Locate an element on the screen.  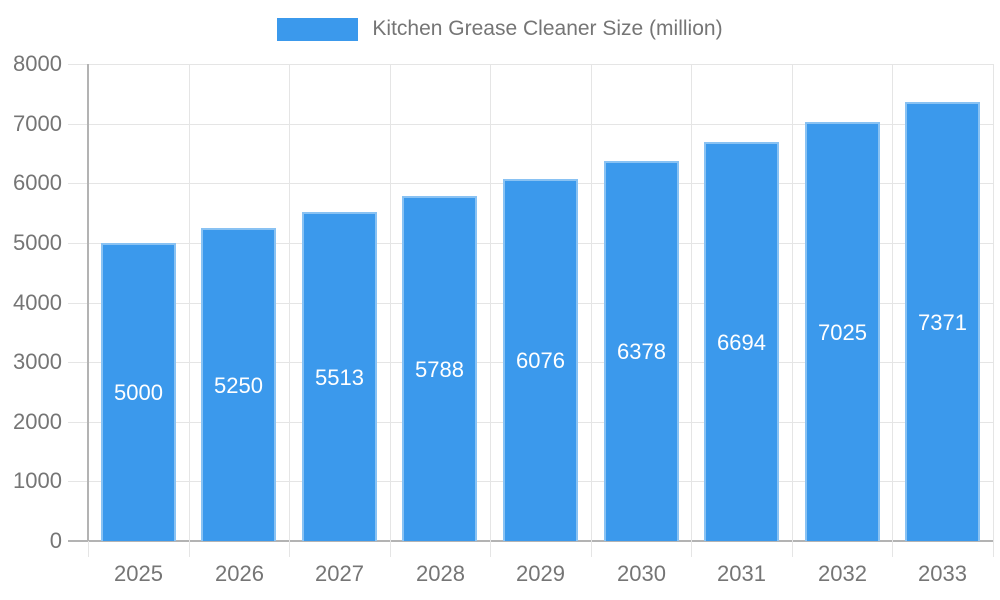
y-axis-tick-label: 2000 is located at coordinates (37, 421).